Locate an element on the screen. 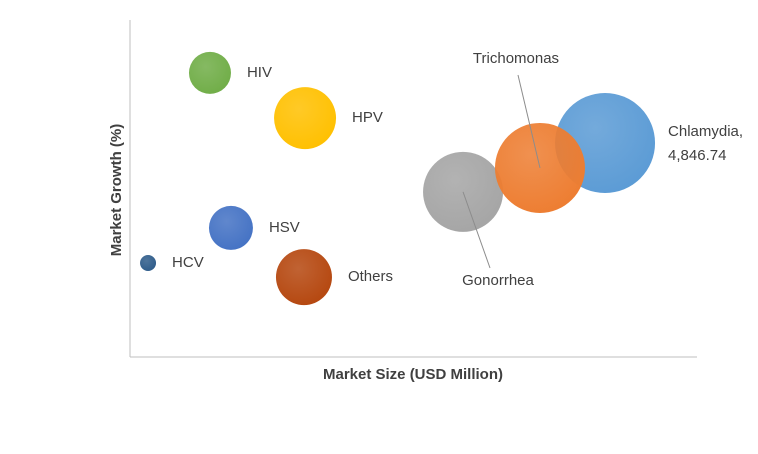  bubble-label: HCV is located at coordinates (188, 262).